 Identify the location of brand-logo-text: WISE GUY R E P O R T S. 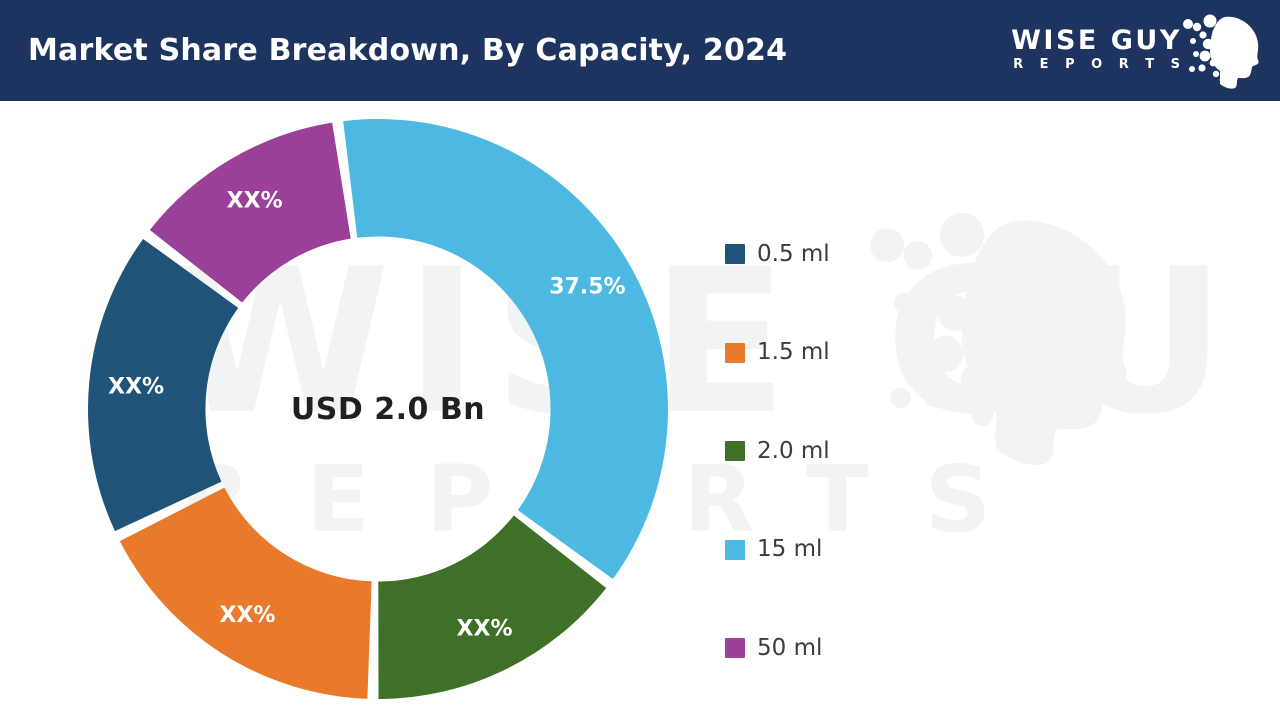
(1098, 49).